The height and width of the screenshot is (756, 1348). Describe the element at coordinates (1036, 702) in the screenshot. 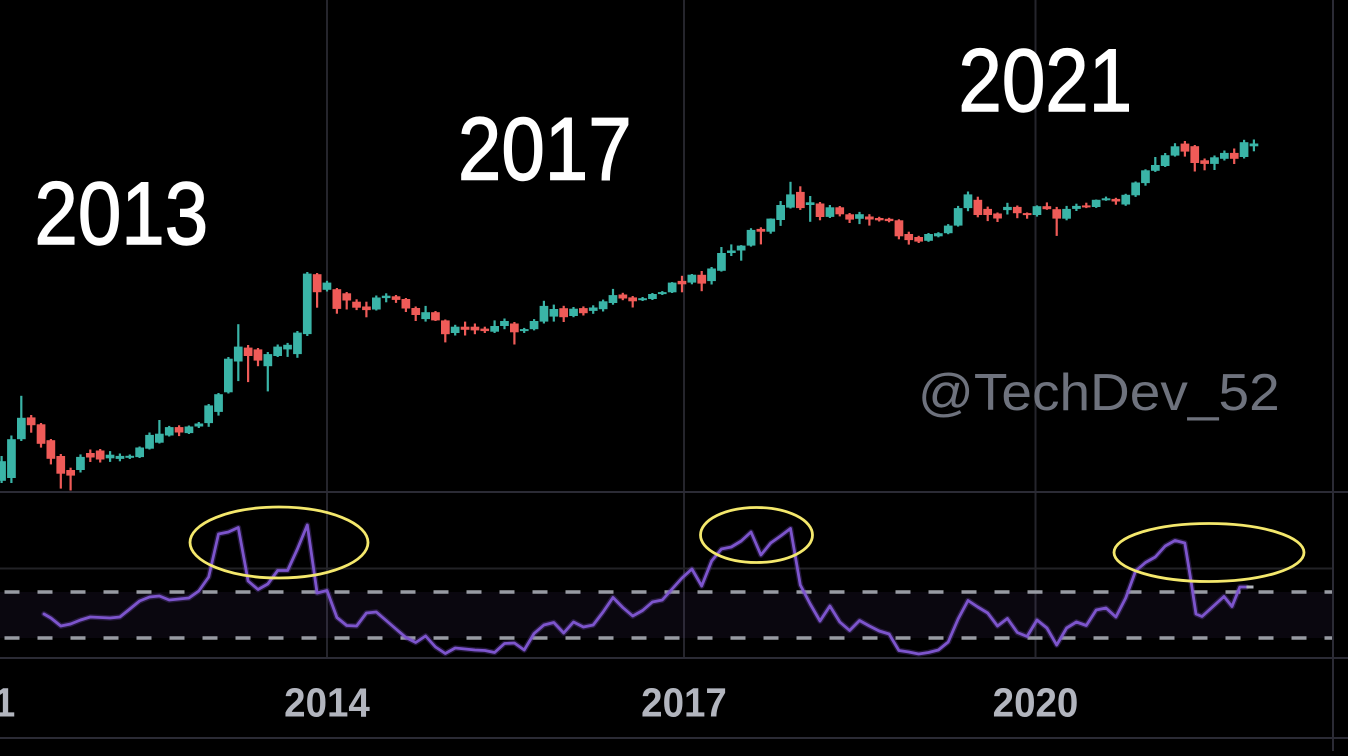

I see `svg-text: 2020` at that location.